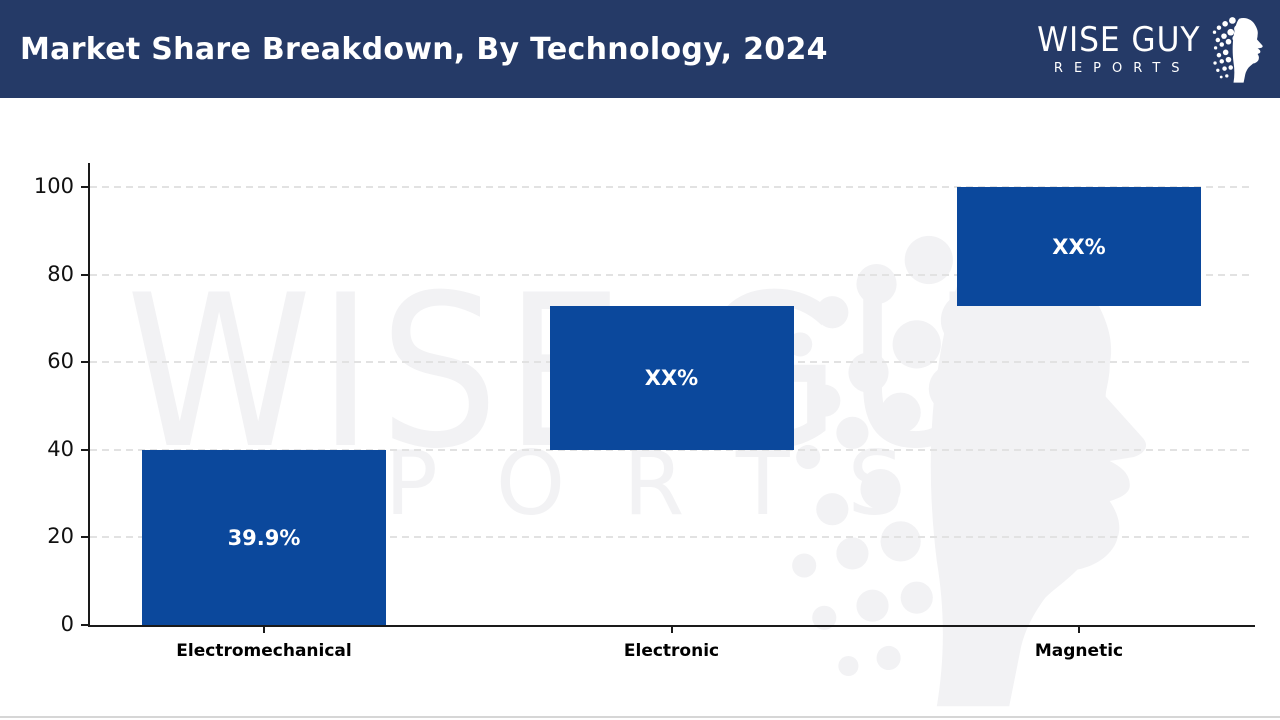 This screenshot has height=720, width=1280. I want to click on bar-magnetic: XX%, so click(1079, 246).